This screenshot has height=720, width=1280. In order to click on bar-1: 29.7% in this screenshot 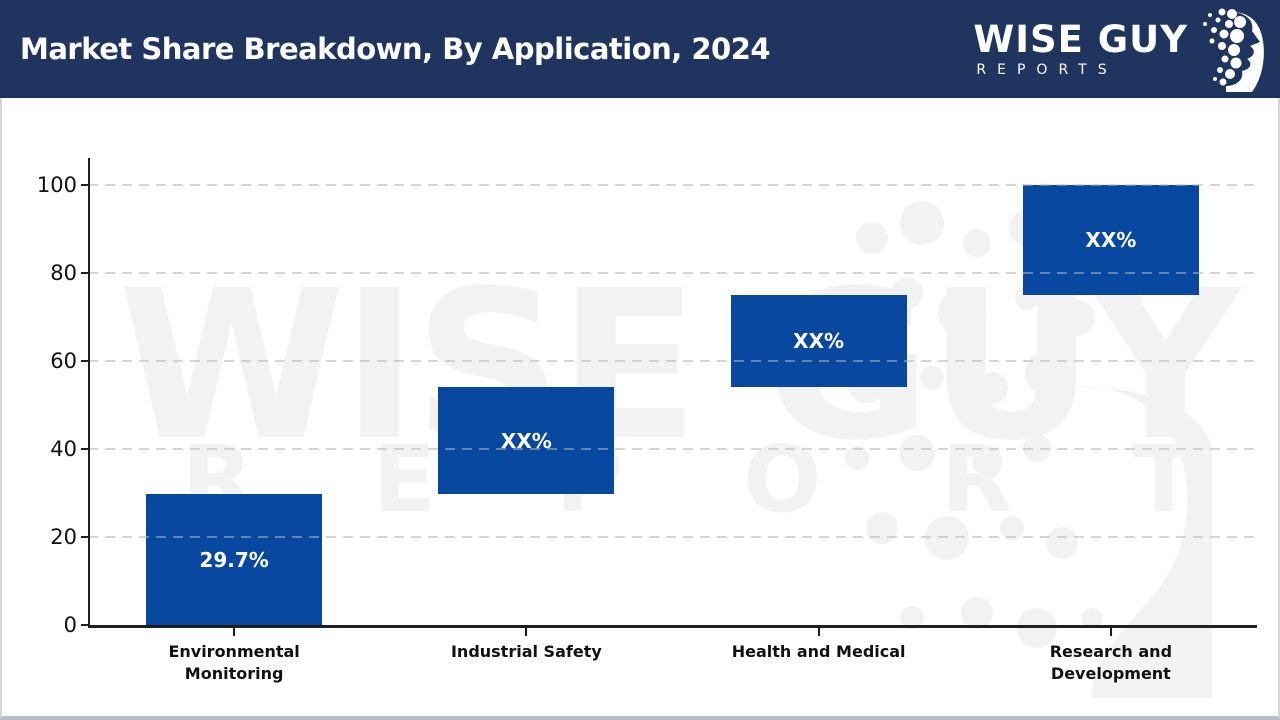, I will do `click(234, 559)`.